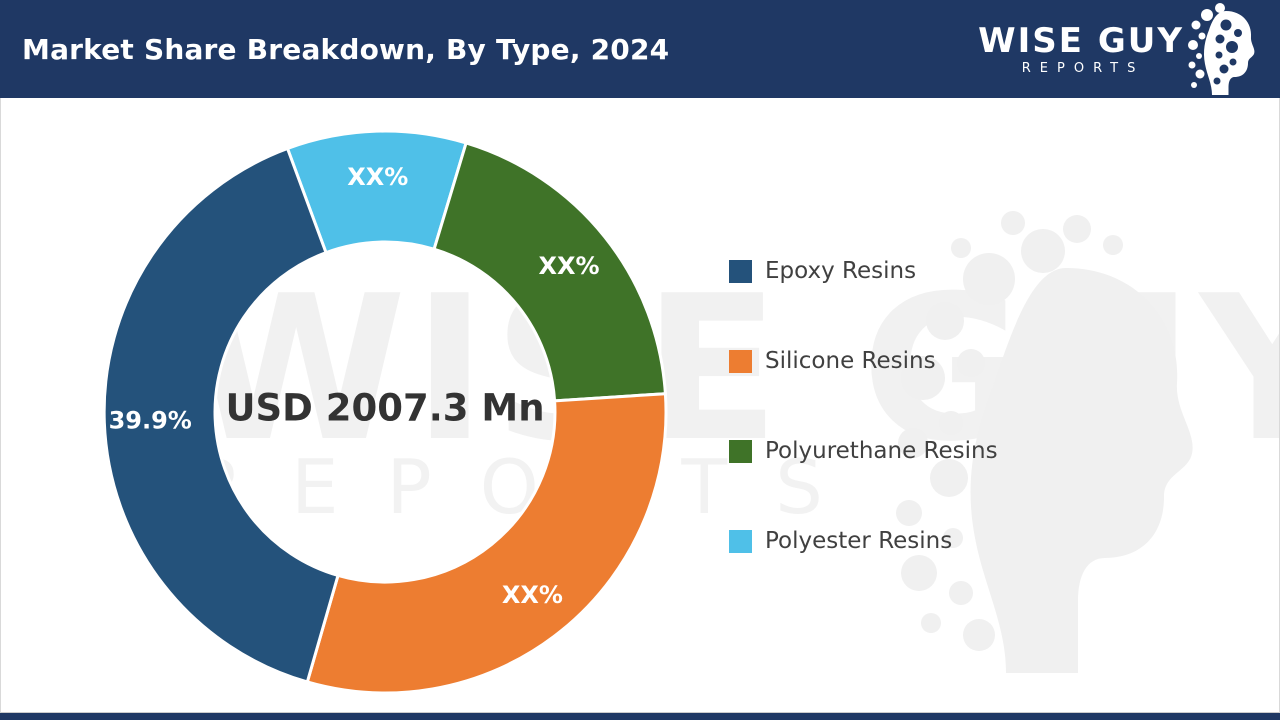 Image resolution: width=1280 pixels, height=720 pixels. Describe the element at coordinates (1081, 40) in the screenshot. I see `logo-wordmark: WISE GUY` at that location.